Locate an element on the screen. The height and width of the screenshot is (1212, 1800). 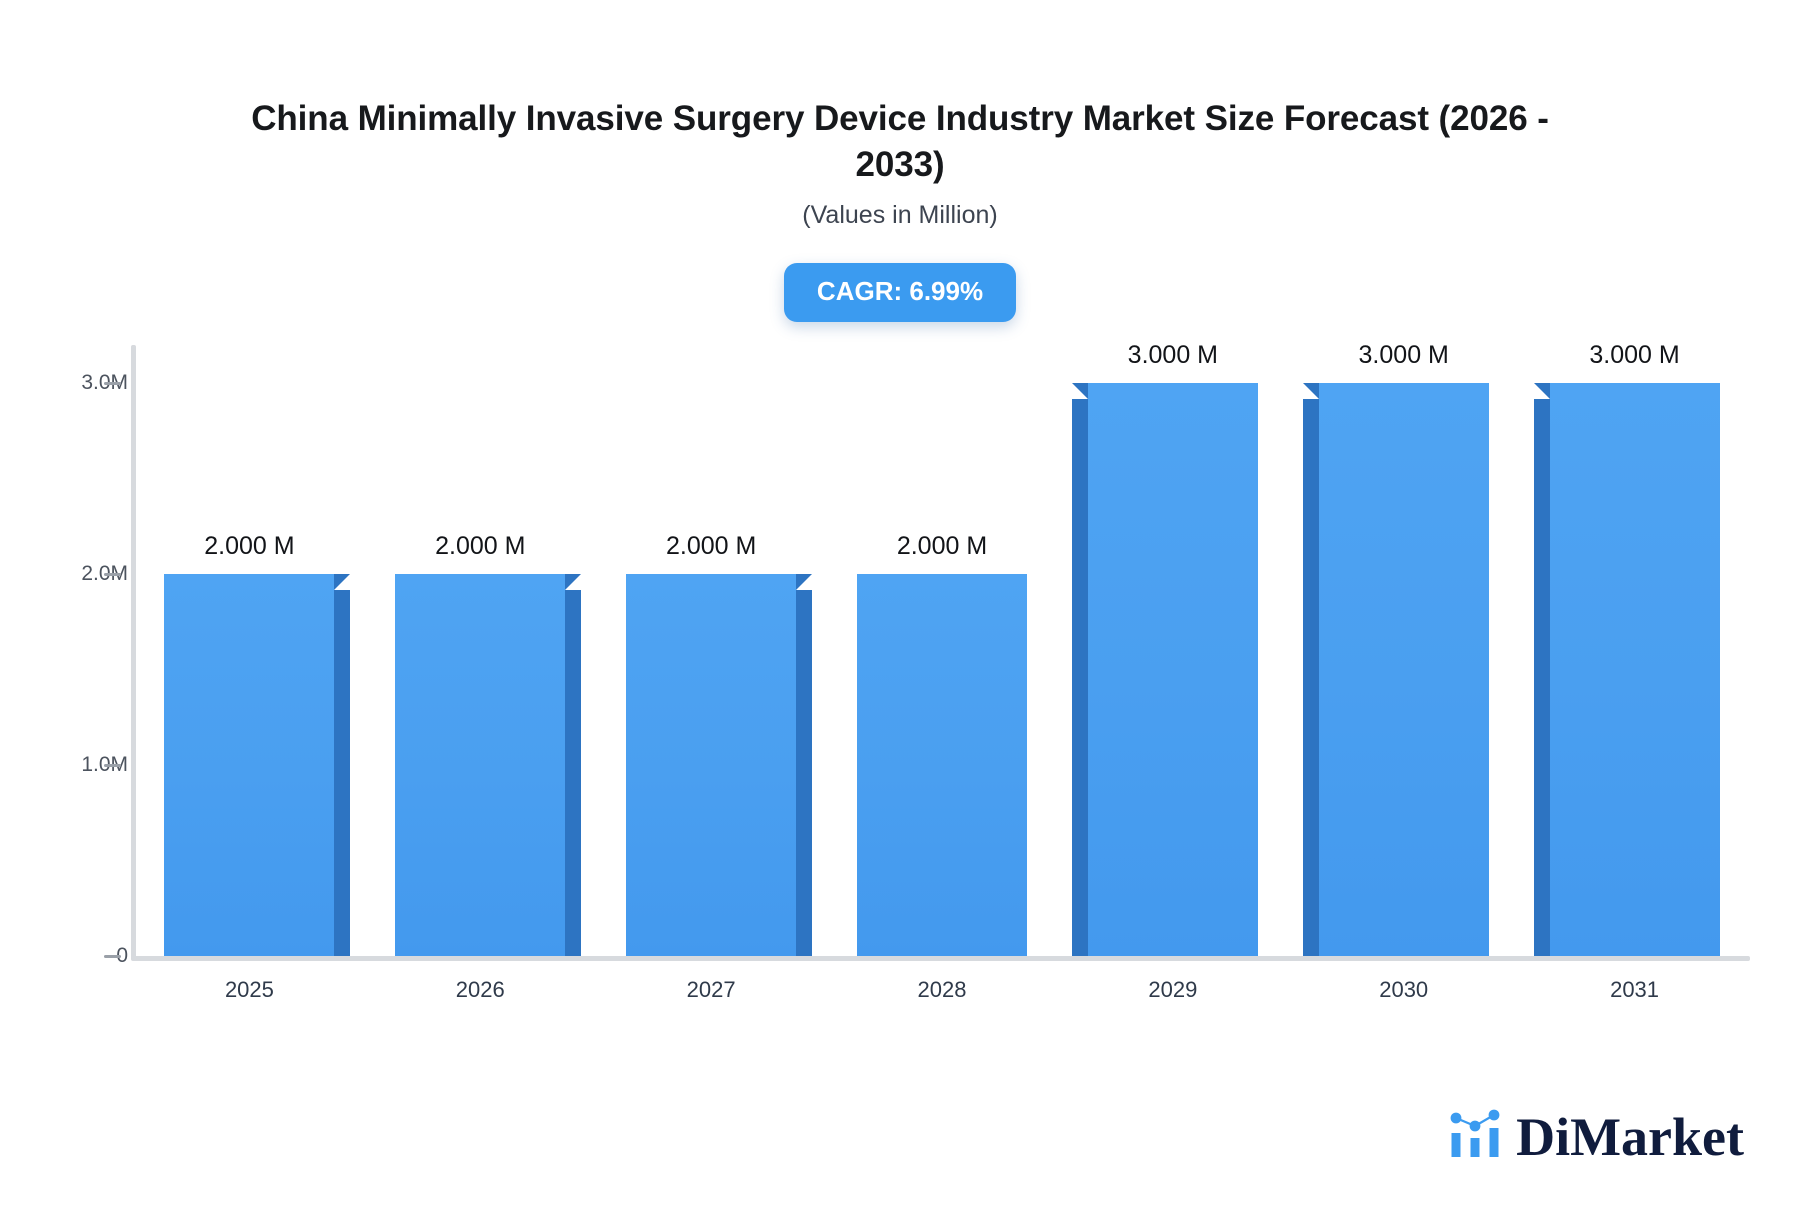
dimarket-logo: DiMarket is located at coordinates (1596, 1136).